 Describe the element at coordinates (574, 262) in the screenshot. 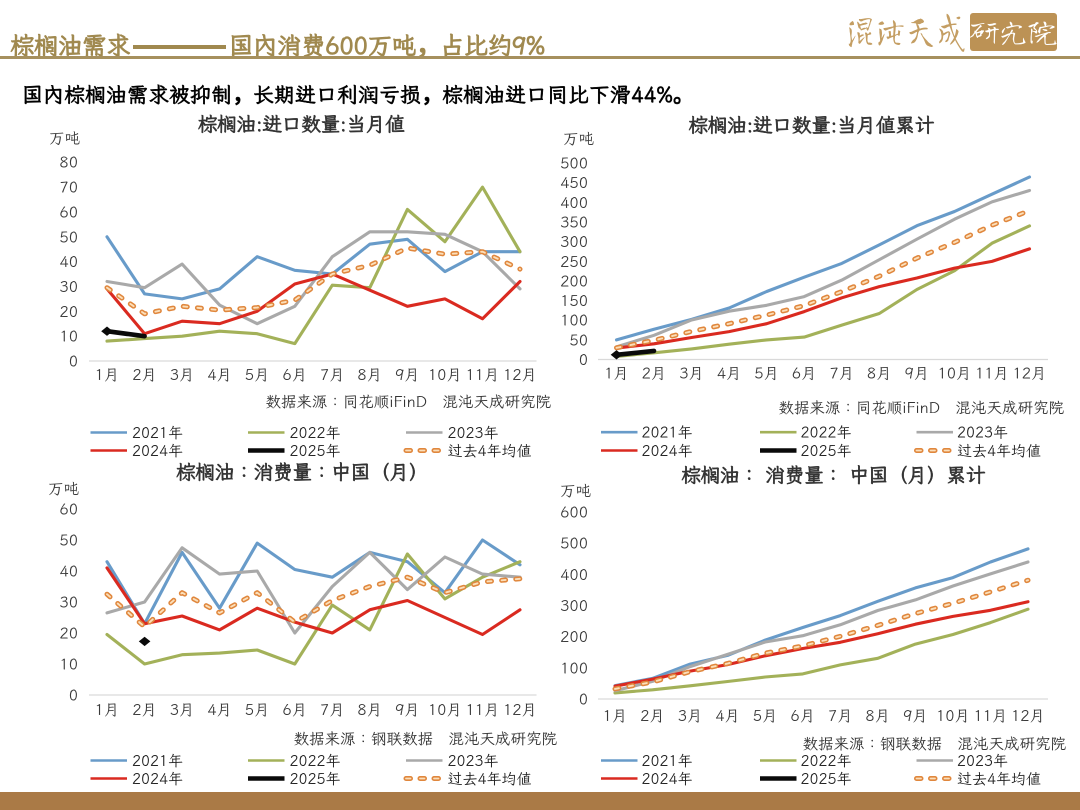

I see `svg-text: 250` at that location.